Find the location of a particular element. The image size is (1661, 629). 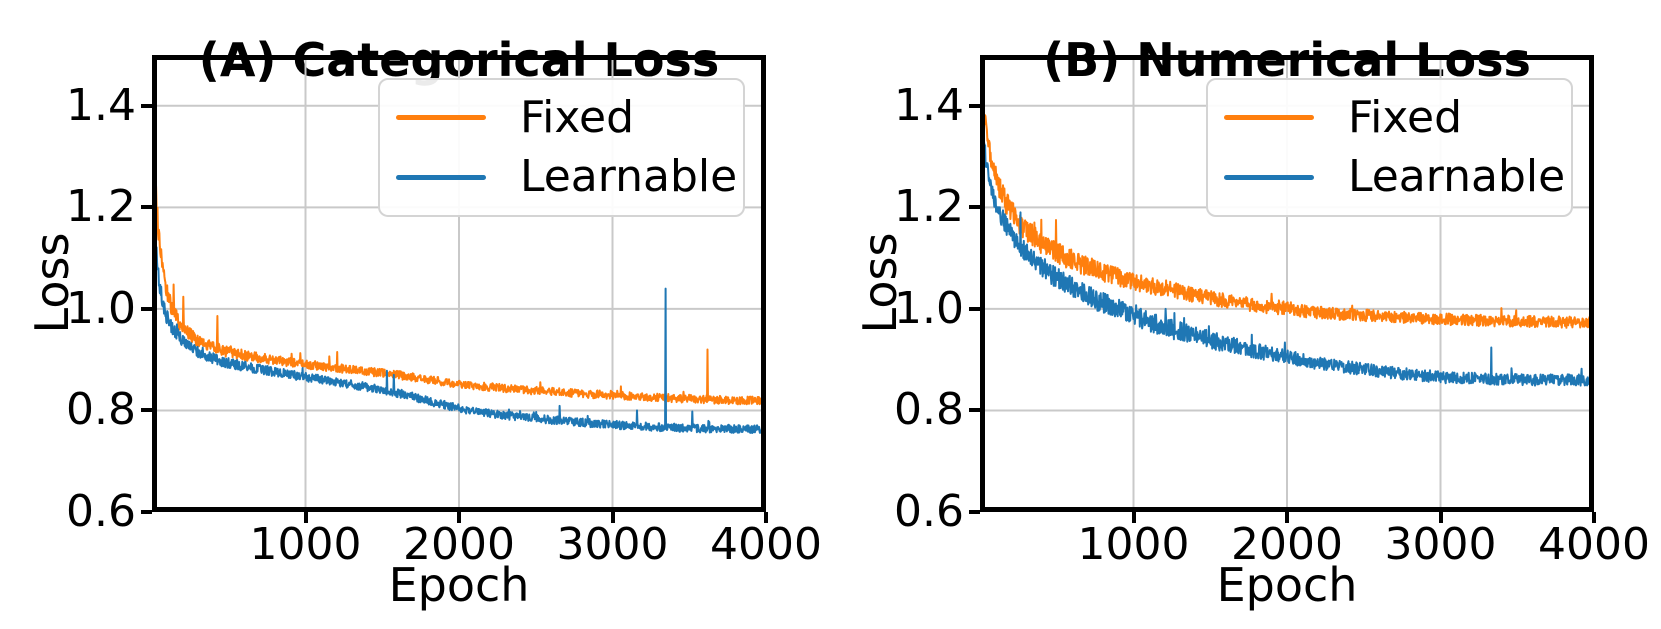

panel-b-legend-item-learnable: Learnable is located at coordinates (1394, 177).